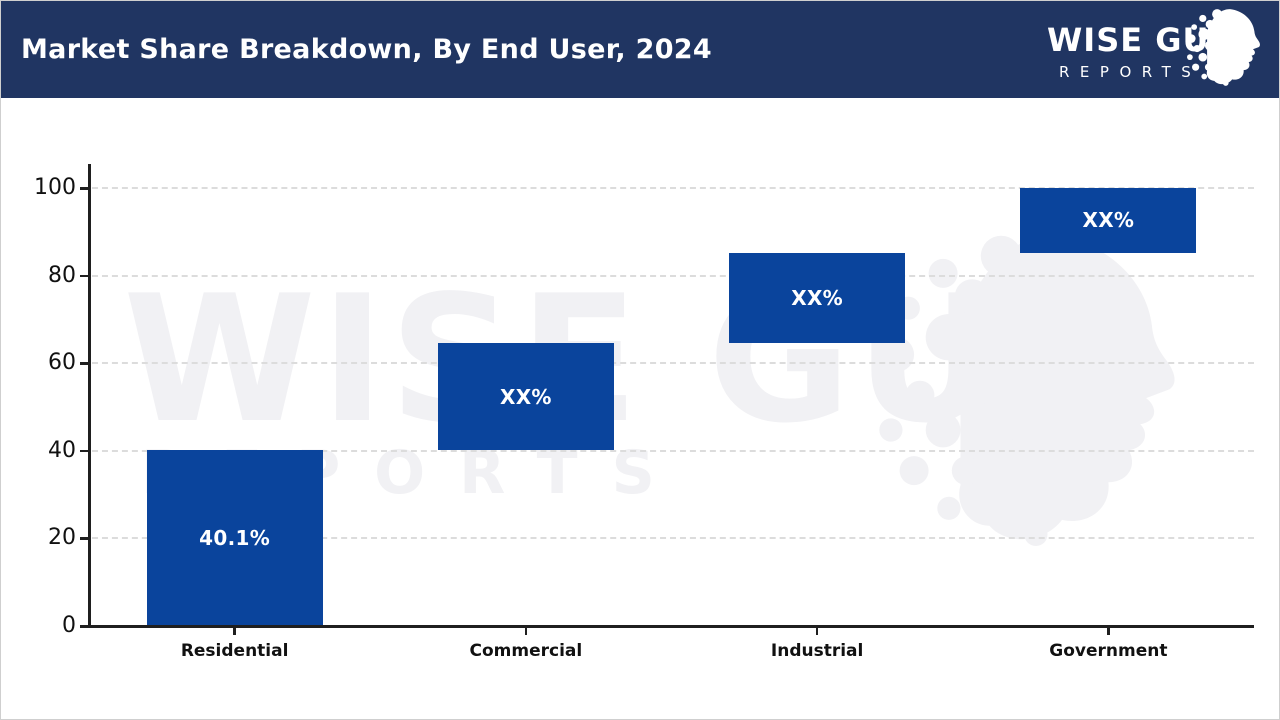 The image size is (1280, 720). I want to click on y-tick-label: 0, so click(69, 625).